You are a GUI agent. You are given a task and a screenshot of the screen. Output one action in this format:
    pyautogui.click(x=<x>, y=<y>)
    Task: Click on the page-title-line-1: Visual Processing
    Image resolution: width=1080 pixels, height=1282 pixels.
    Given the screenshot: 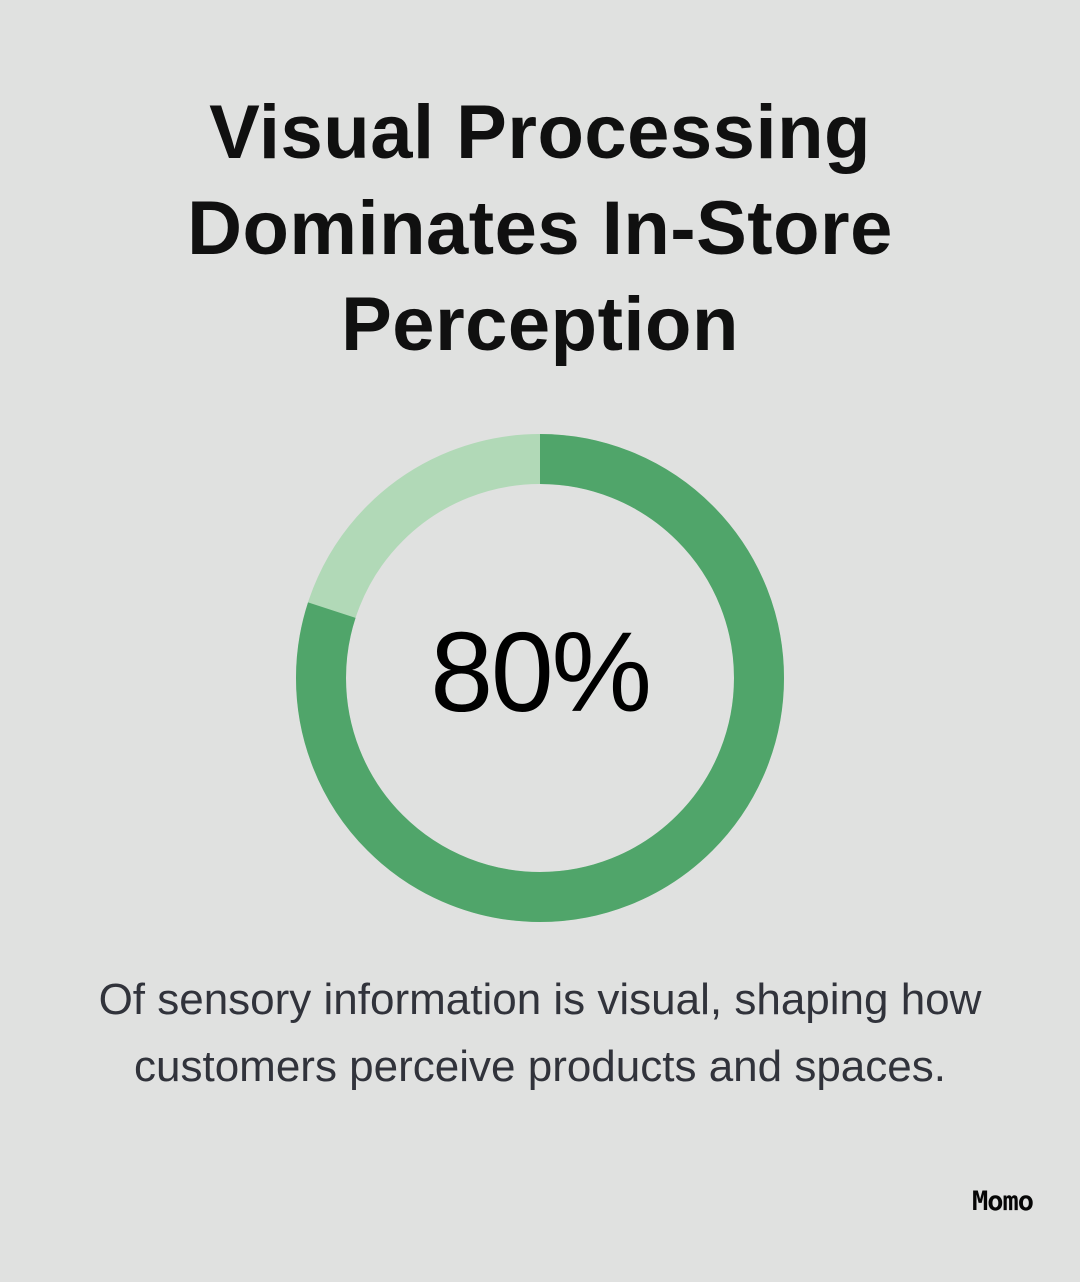 What is the action you would take?
    pyautogui.click(x=540, y=132)
    